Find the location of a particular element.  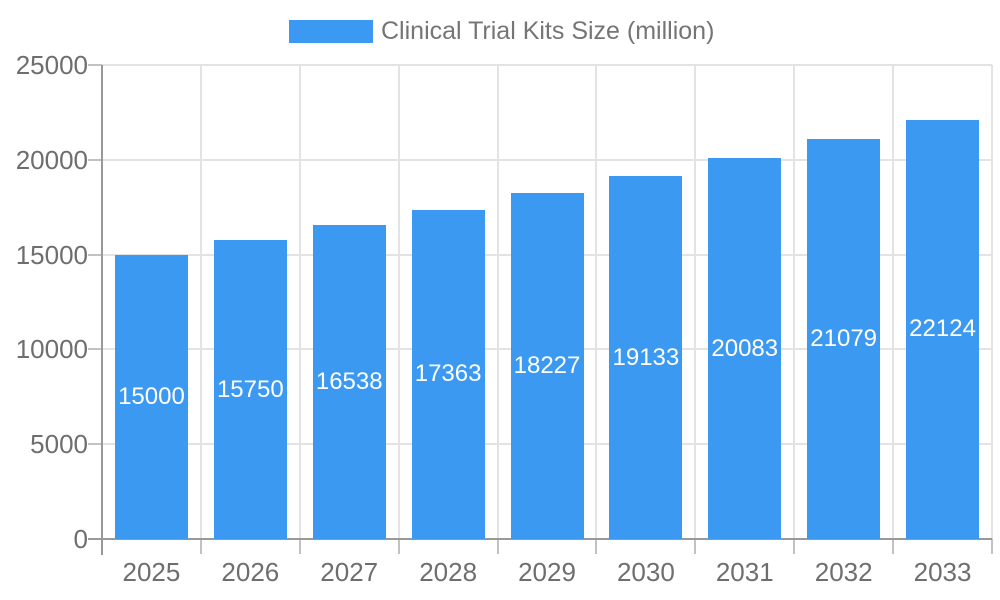

chart-legend: Clinical Trial Kits Size (million) is located at coordinates (501, 31).